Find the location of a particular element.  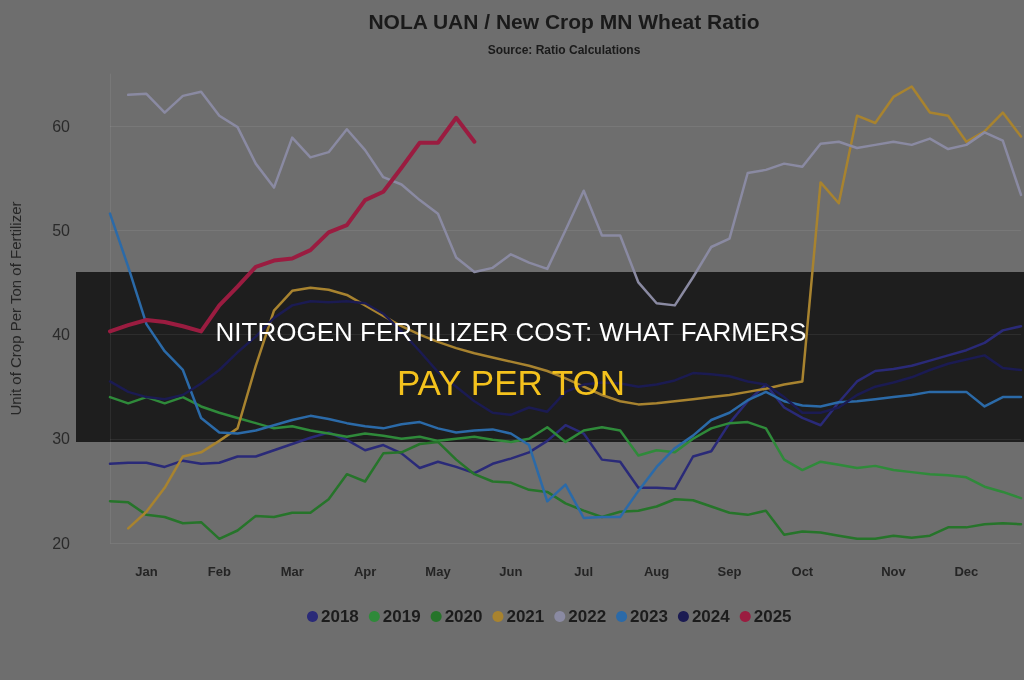

y-tick-label: 40 is located at coordinates (61, 335).